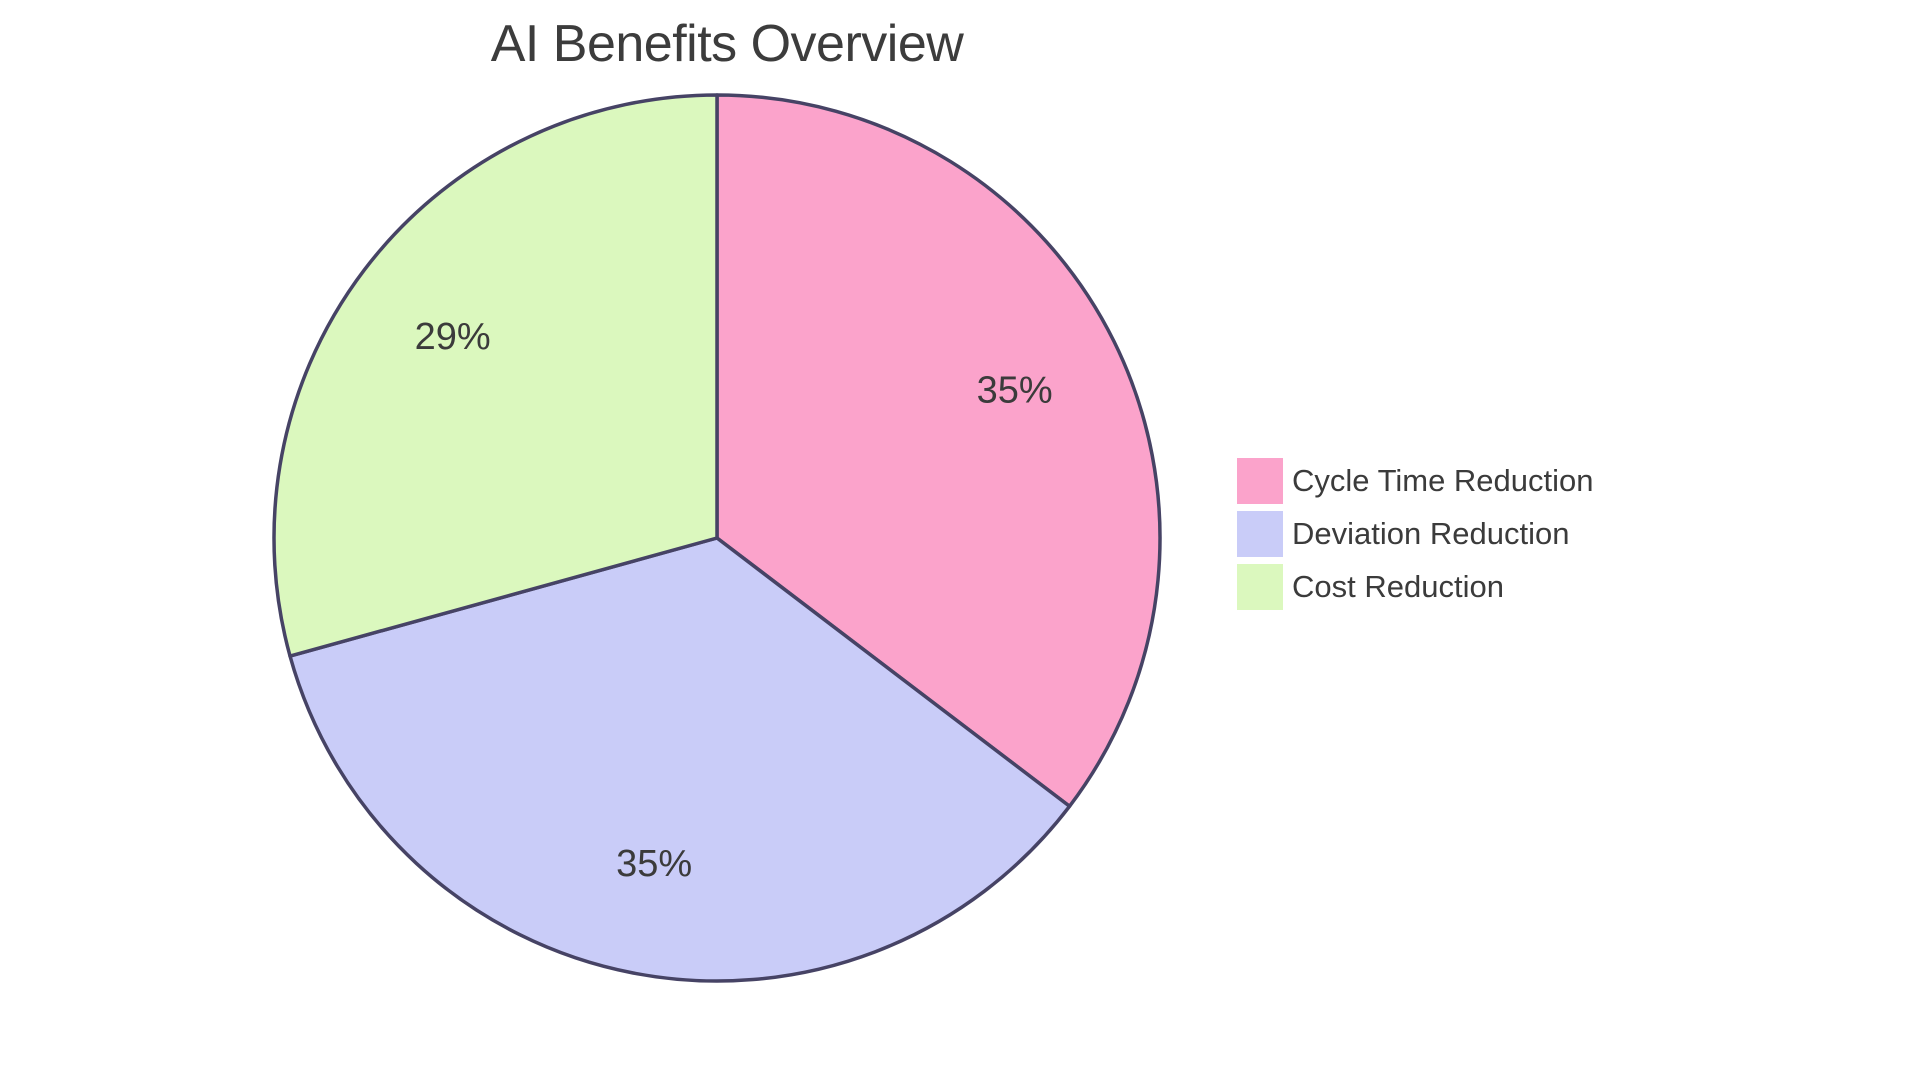  Describe the element at coordinates (1431, 533) in the screenshot. I see `legend-label: Deviation Reduction` at that location.